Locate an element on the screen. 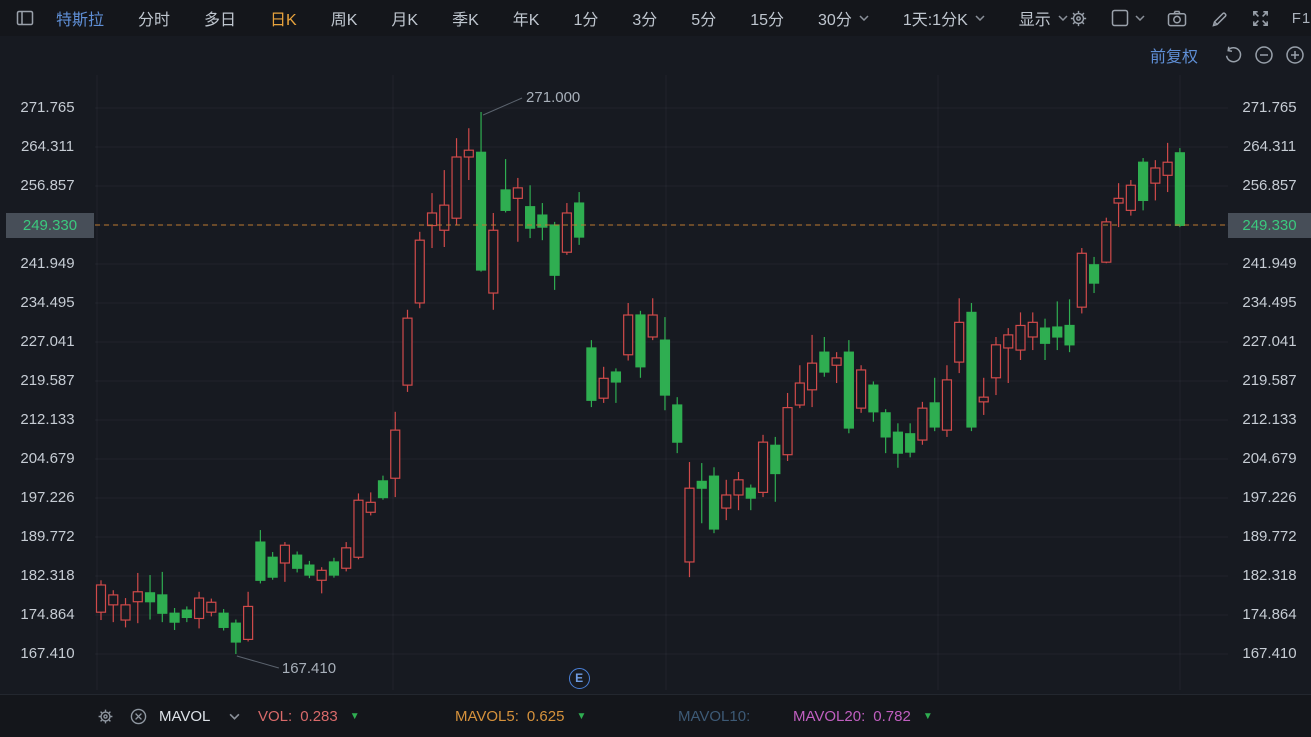  legend-vol: VOL: 0.283 ▼ is located at coordinates (309, 716).